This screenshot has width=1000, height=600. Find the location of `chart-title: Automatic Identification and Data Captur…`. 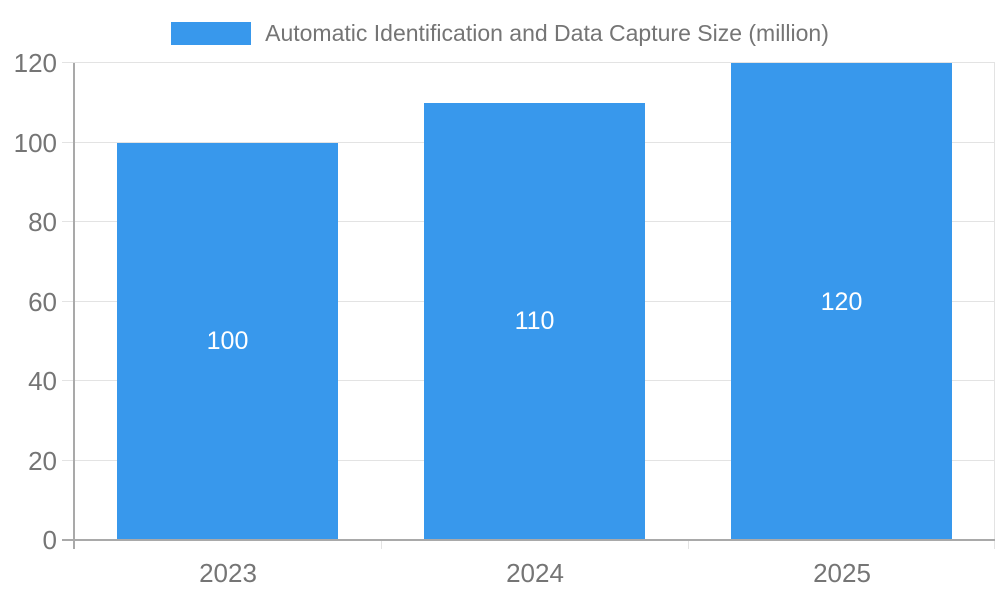

chart-title: Automatic Identification and Data Captur… is located at coordinates (547, 32).